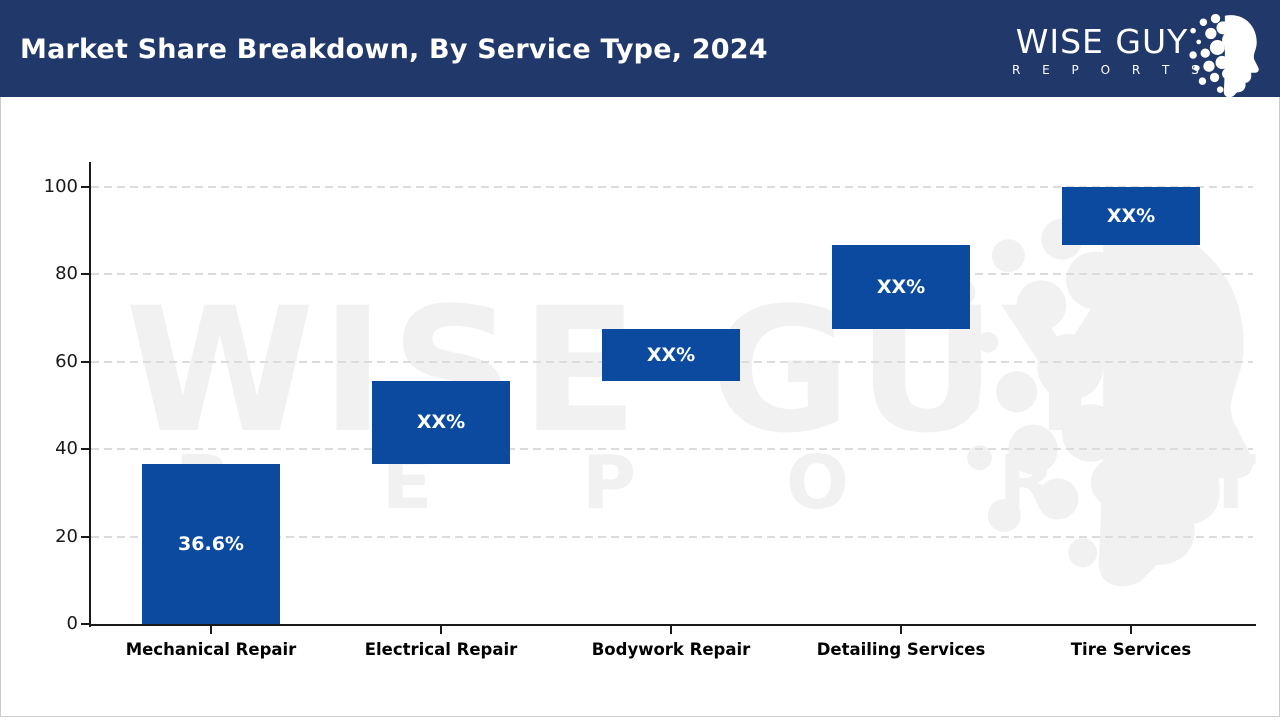  What do you see at coordinates (1099, 402) in the screenshot?
I see `watermark-head-icon` at bounding box center [1099, 402].